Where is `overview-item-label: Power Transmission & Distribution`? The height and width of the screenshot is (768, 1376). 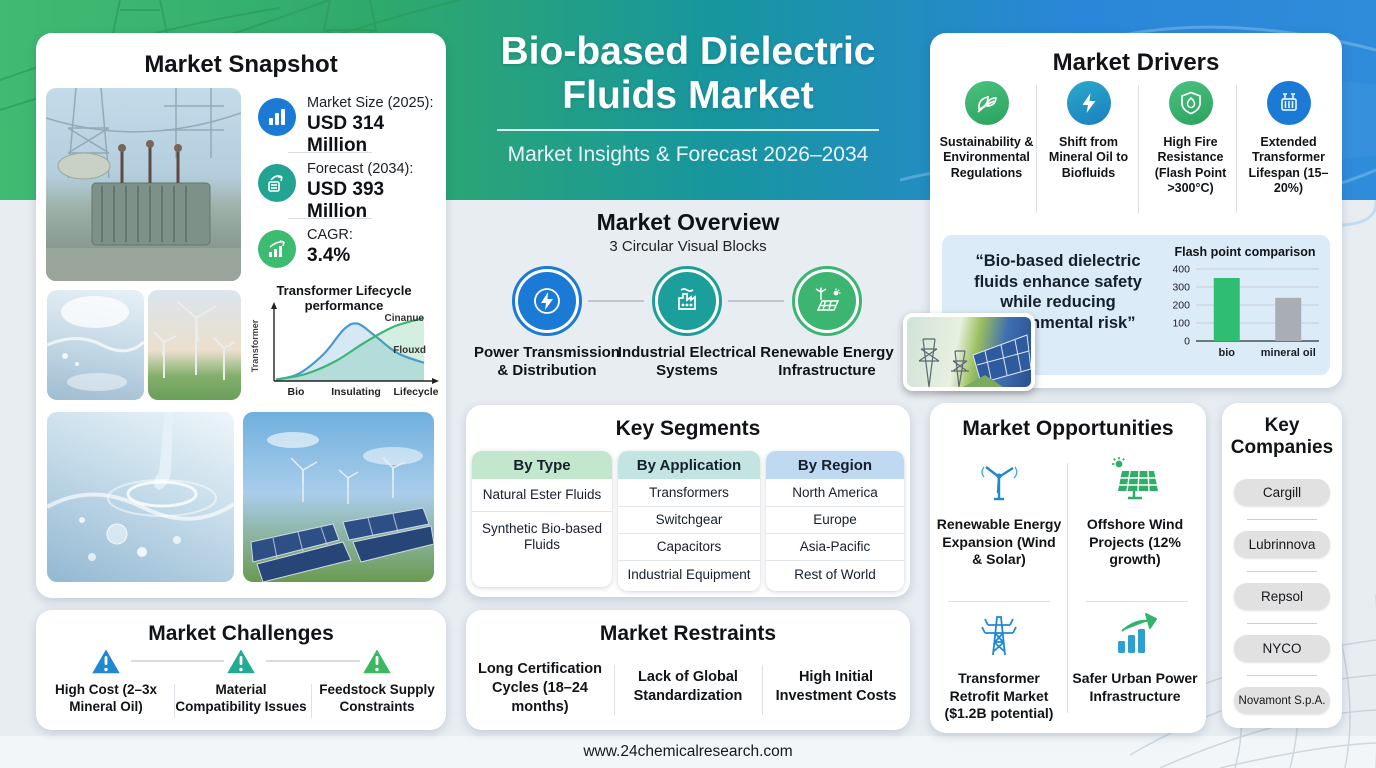 overview-item-label: Power Transmission & Distribution is located at coordinates (547, 361).